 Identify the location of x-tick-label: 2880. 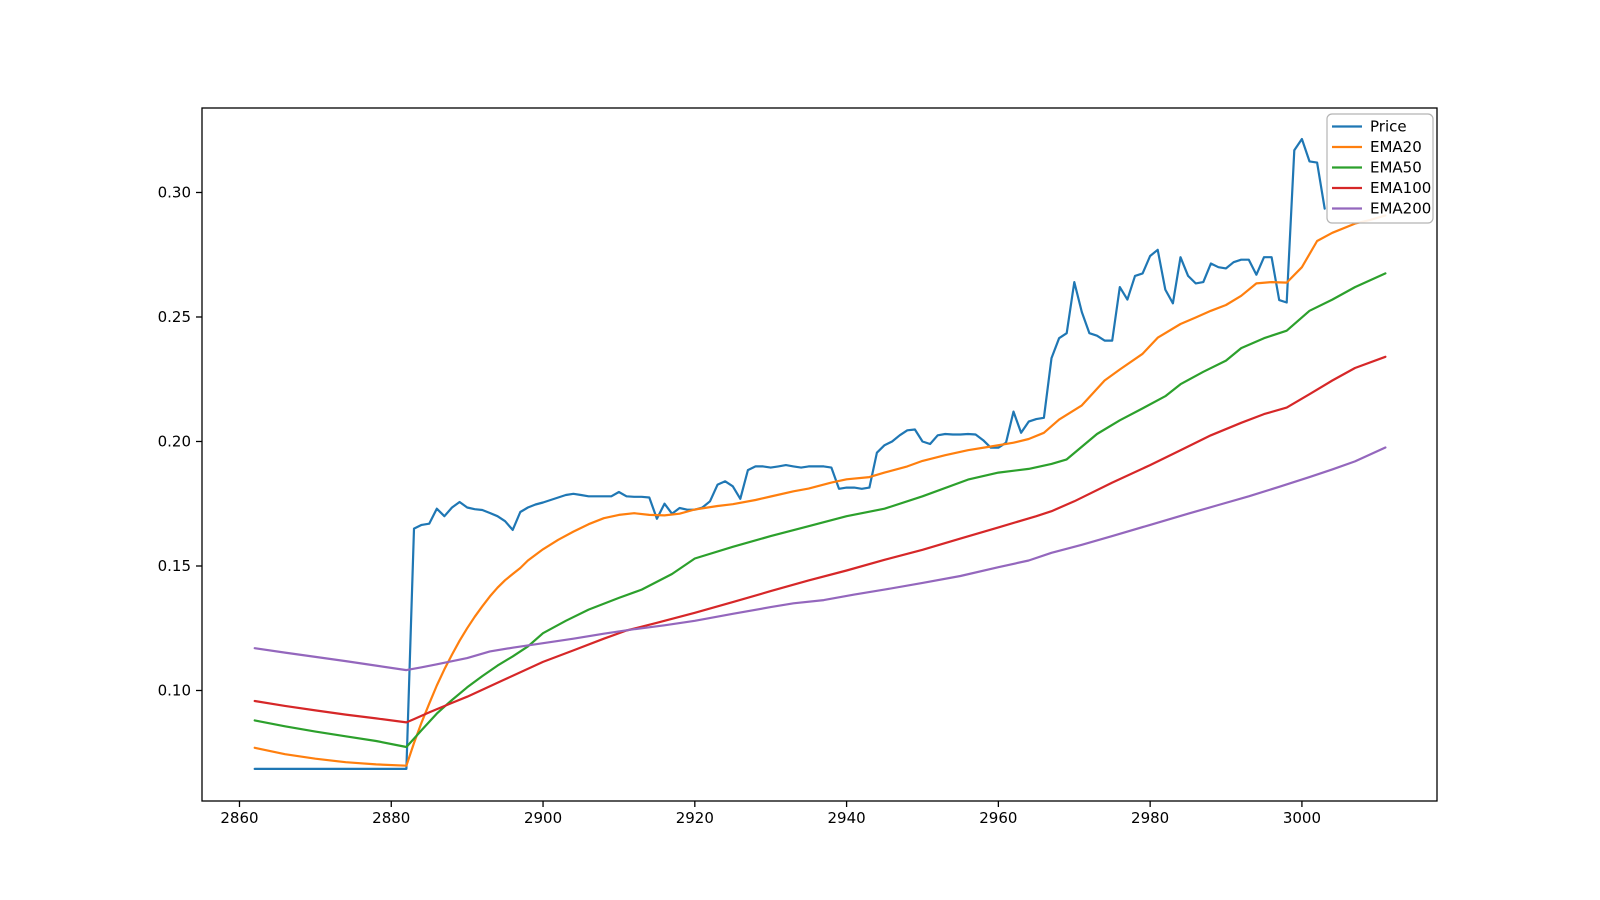
(391, 818).